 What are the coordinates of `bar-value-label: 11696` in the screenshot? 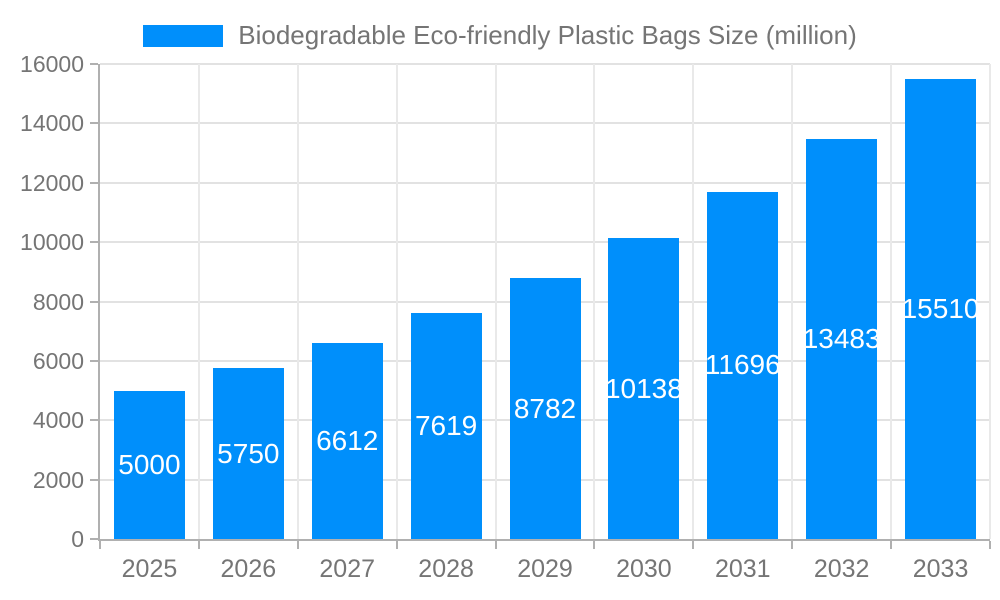 It's located at (742, 365).